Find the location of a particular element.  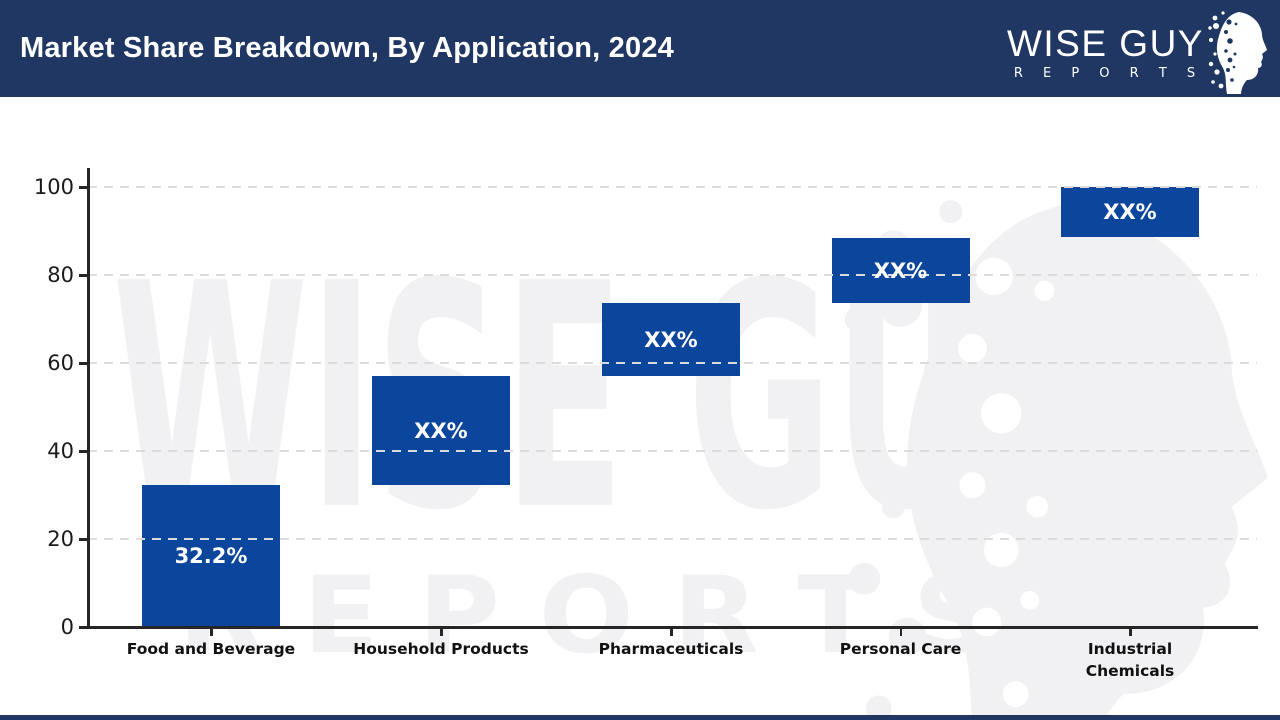

y-tick-label: 20 is located at coordinates (60, 539).